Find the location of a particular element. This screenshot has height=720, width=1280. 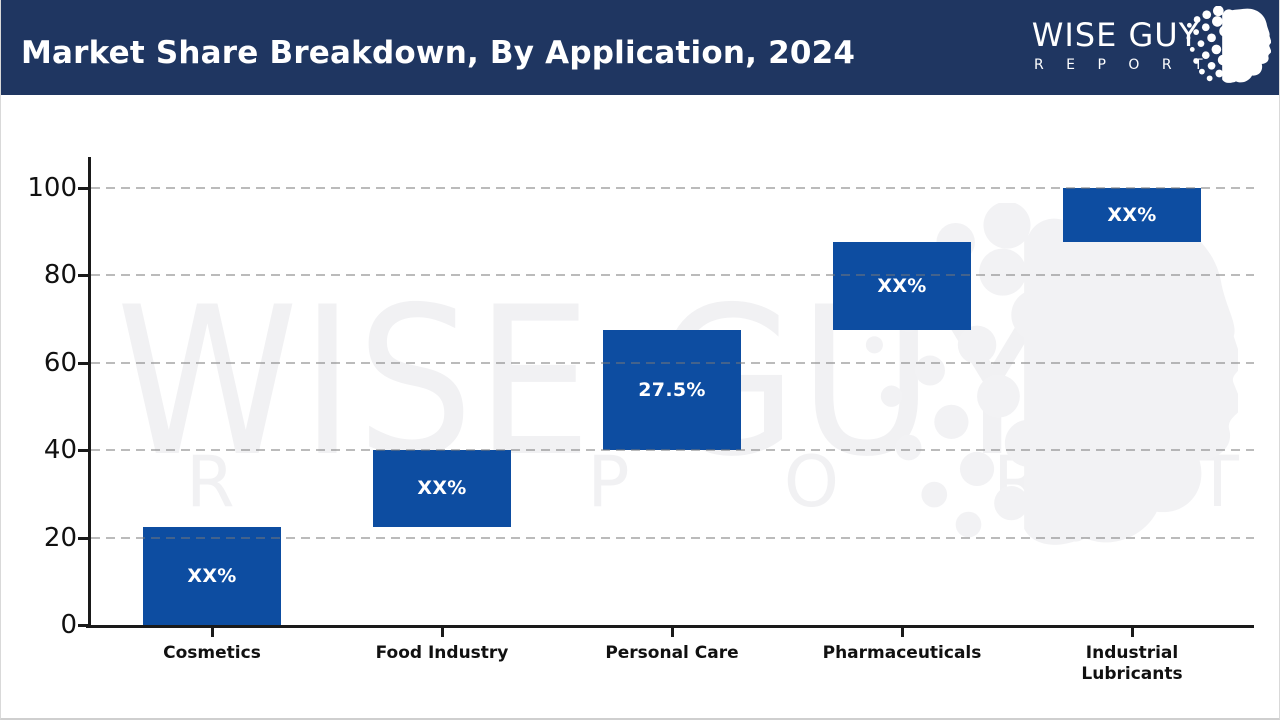

x-axis-spine is located at coordinates (670, 626).